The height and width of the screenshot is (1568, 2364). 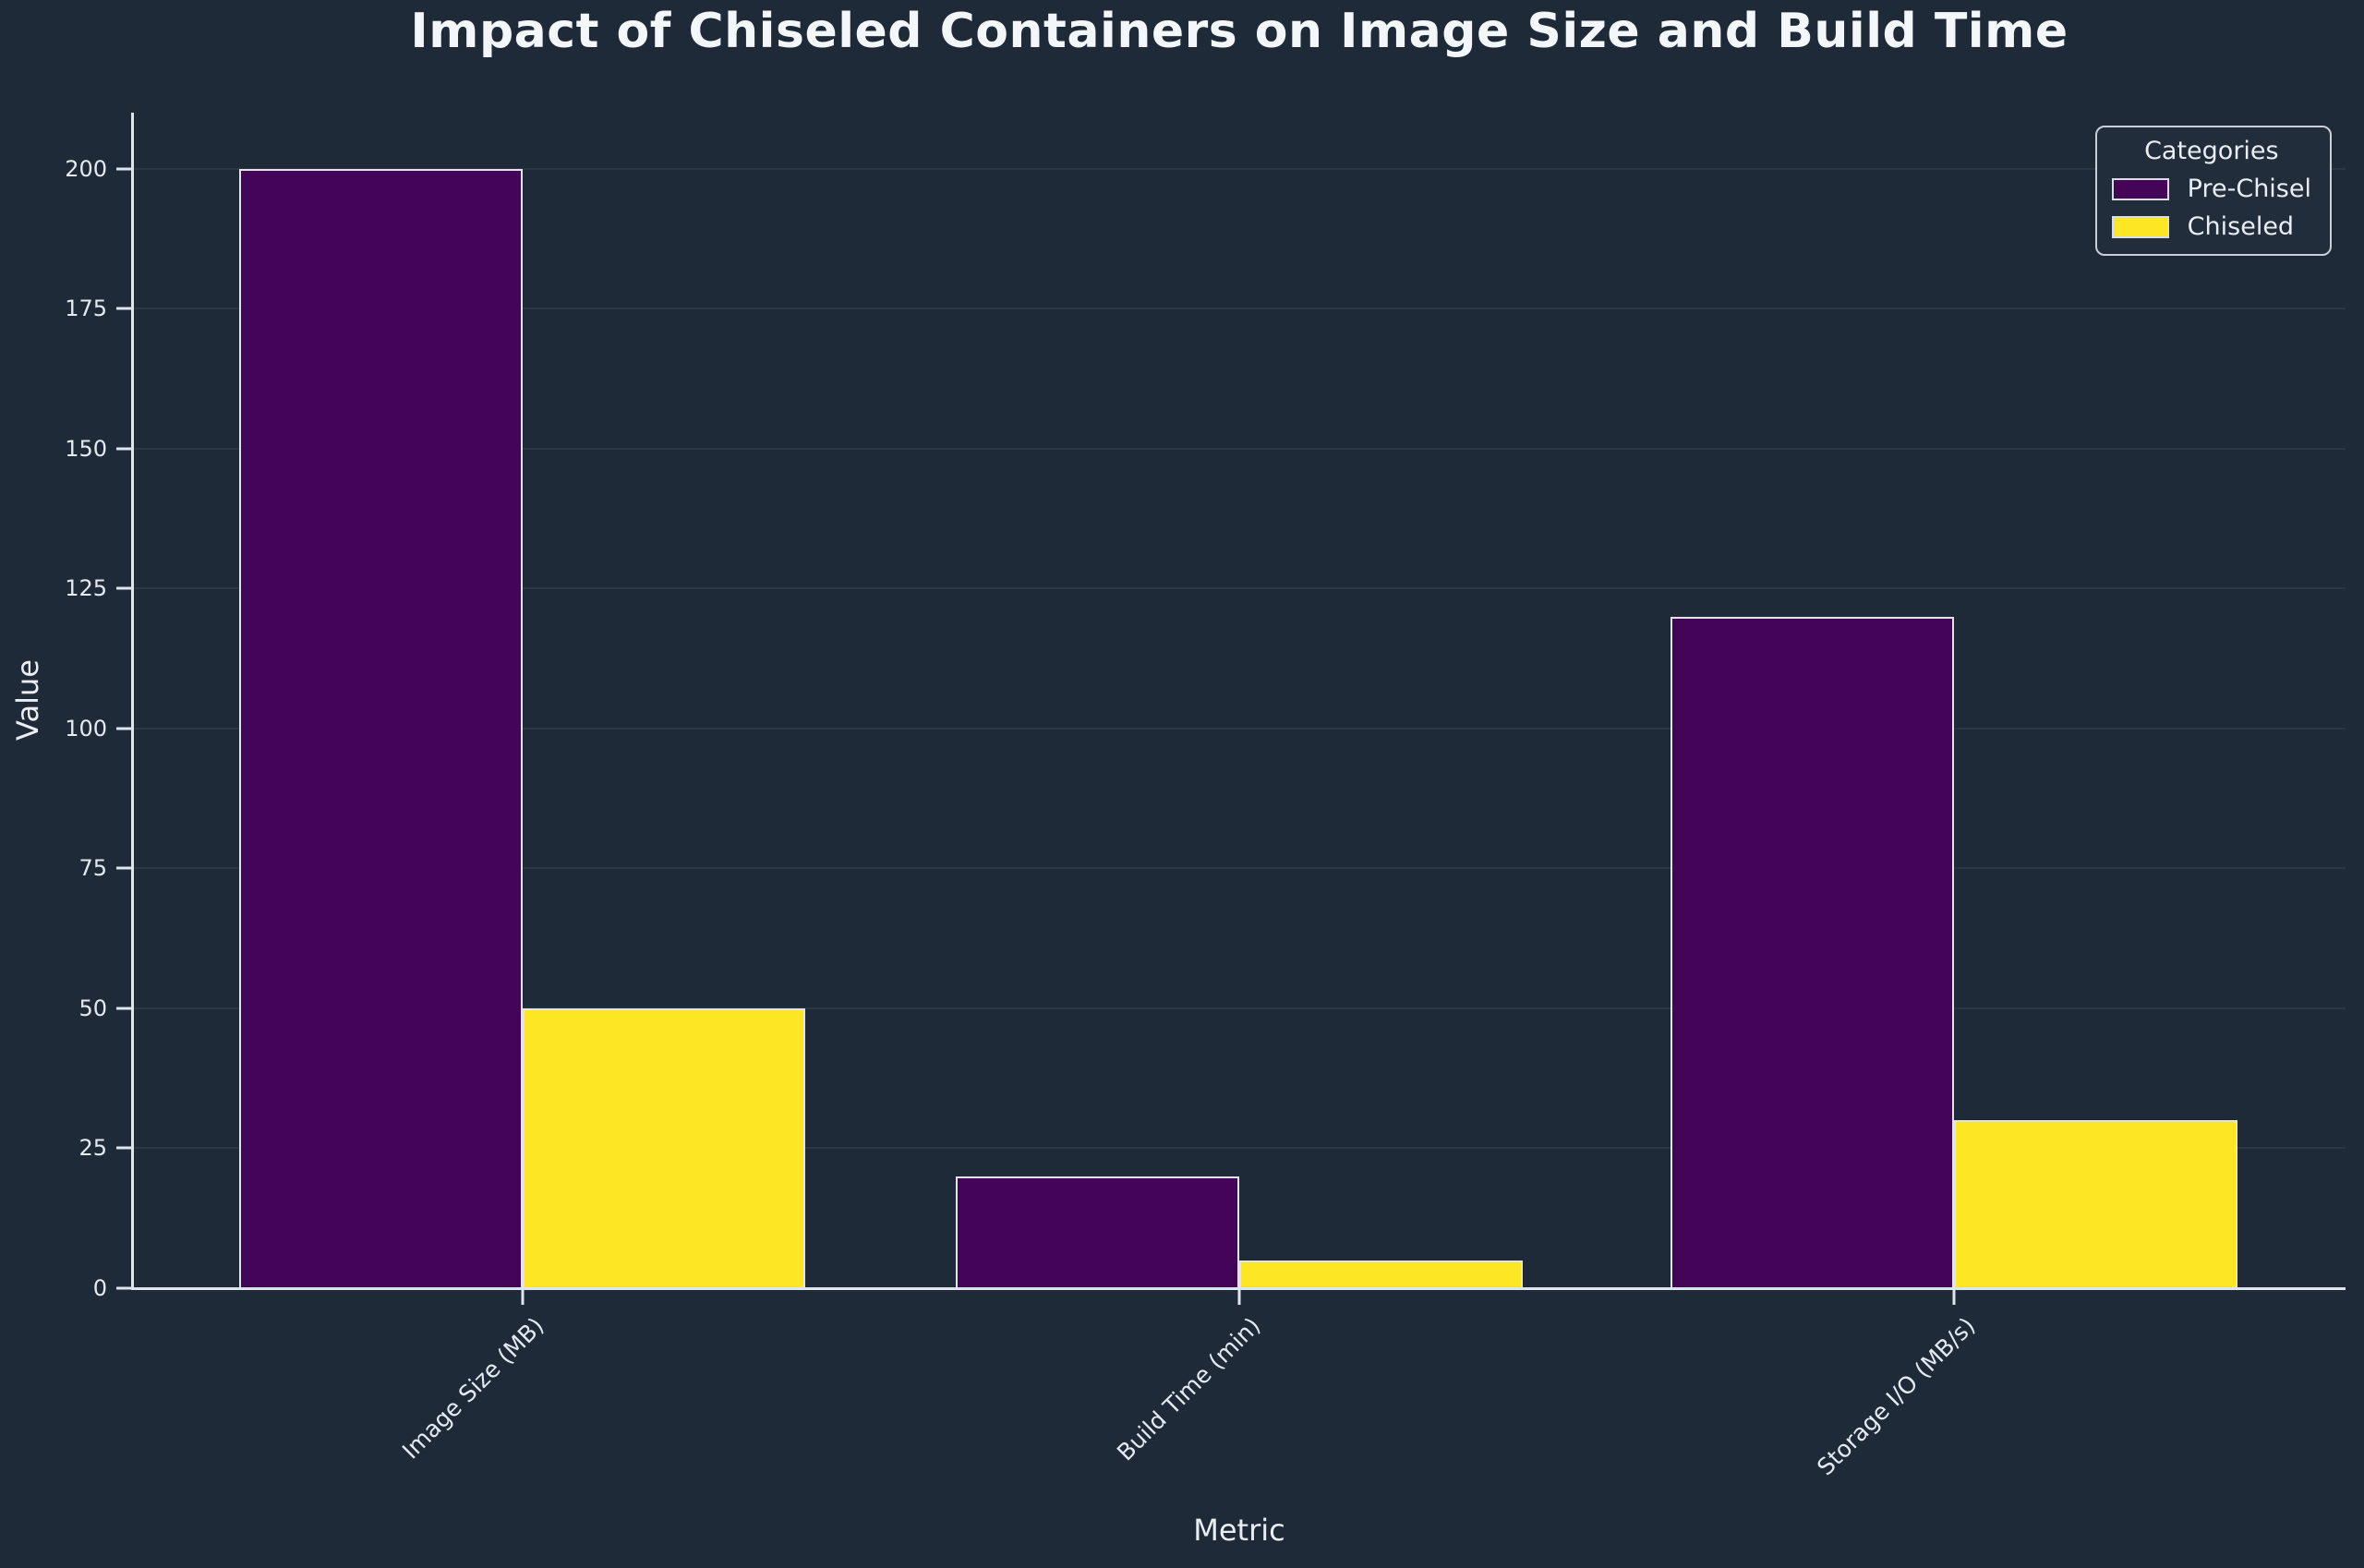 What do you see at coordinates (472, 1388) in the screenshot?
I see `x-tick-label: Image Size (MB)` at bounding box center [472, 1388].